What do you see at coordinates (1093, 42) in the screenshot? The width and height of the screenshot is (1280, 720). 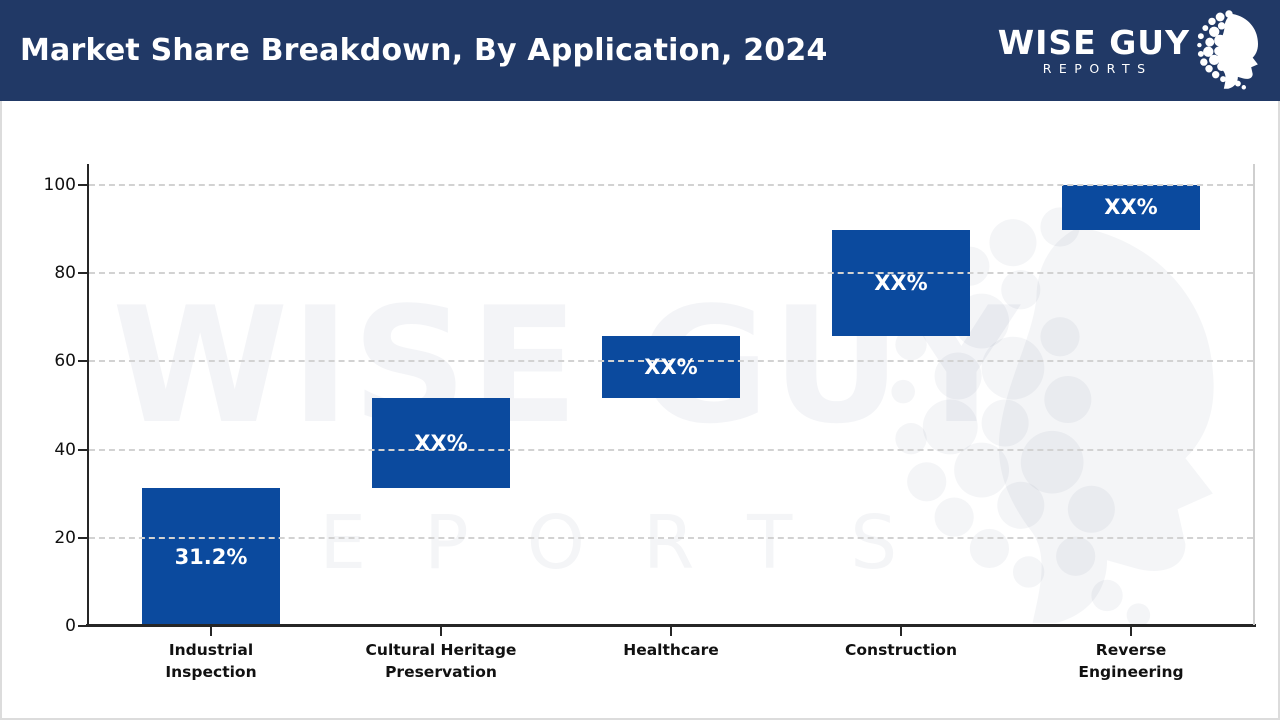 I see `brand-name: WISE GUY` at bounding box center [1093, 42].